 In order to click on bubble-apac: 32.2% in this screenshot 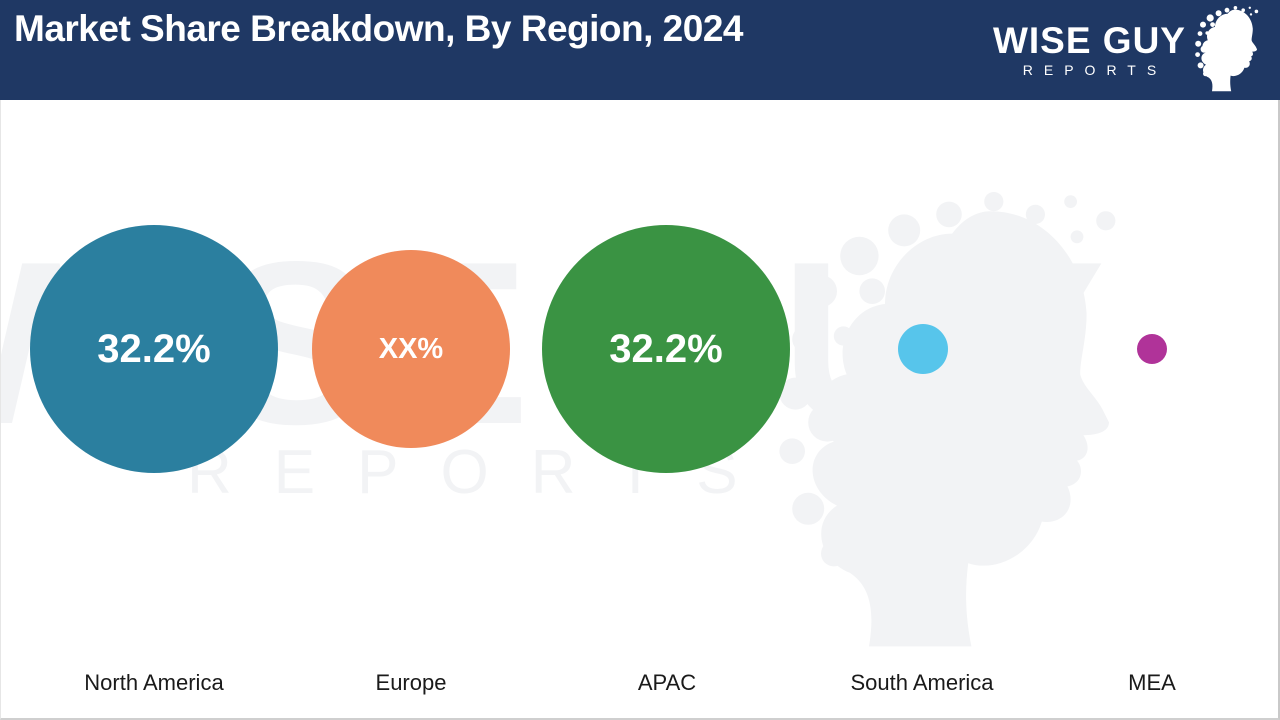, I will do `click(666, 349)`.